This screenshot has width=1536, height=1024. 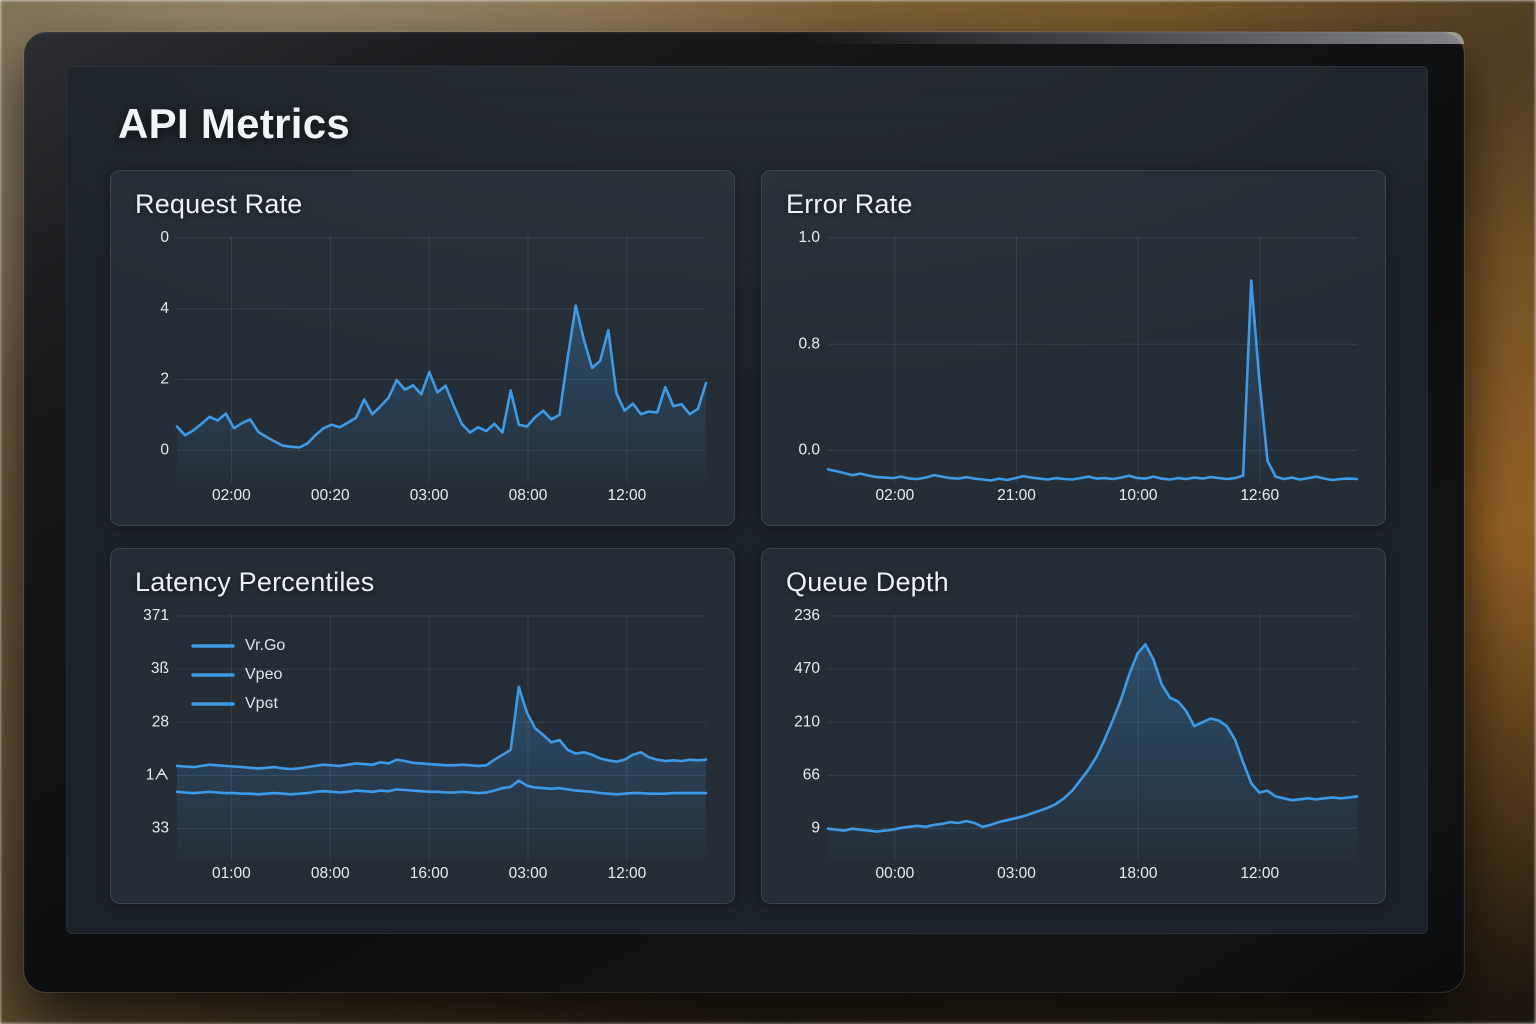 What do you see at coordinates (441, 376) in the screenshot?
I see `series-line-requests` at bounding box center [441, 376].